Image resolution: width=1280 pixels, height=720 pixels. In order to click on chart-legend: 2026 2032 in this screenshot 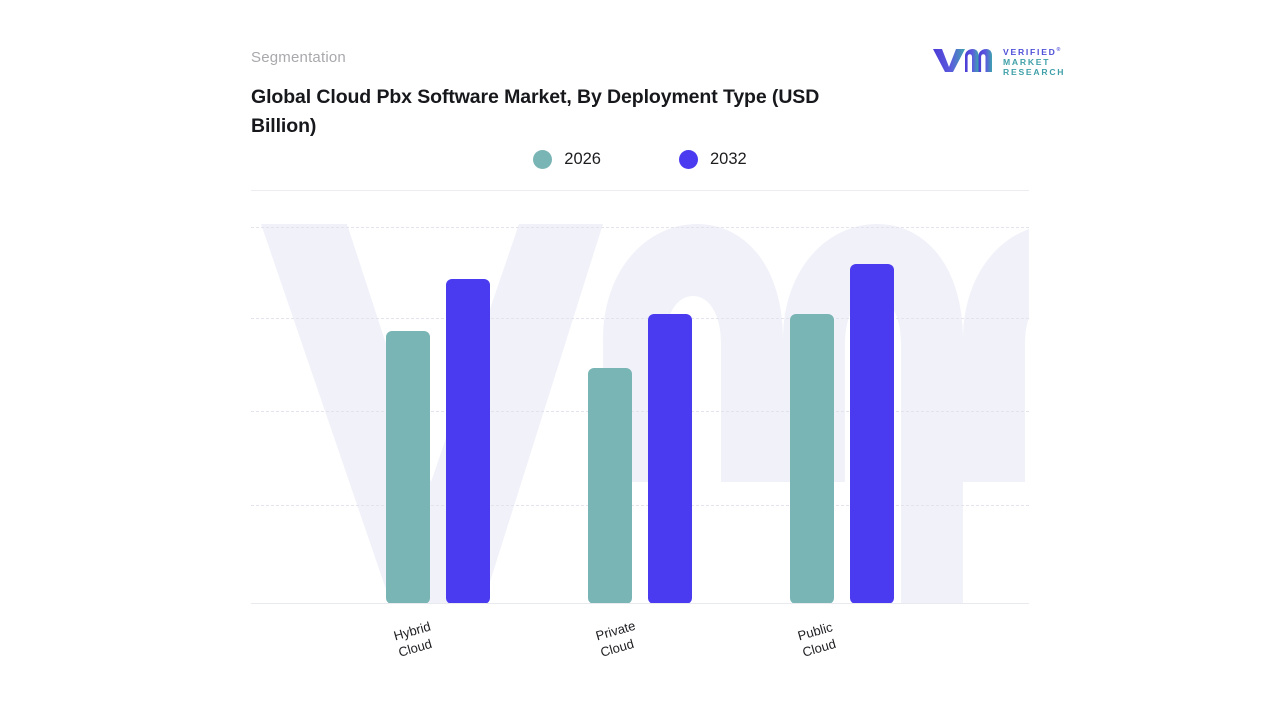, I will do `click(640, 159)`.